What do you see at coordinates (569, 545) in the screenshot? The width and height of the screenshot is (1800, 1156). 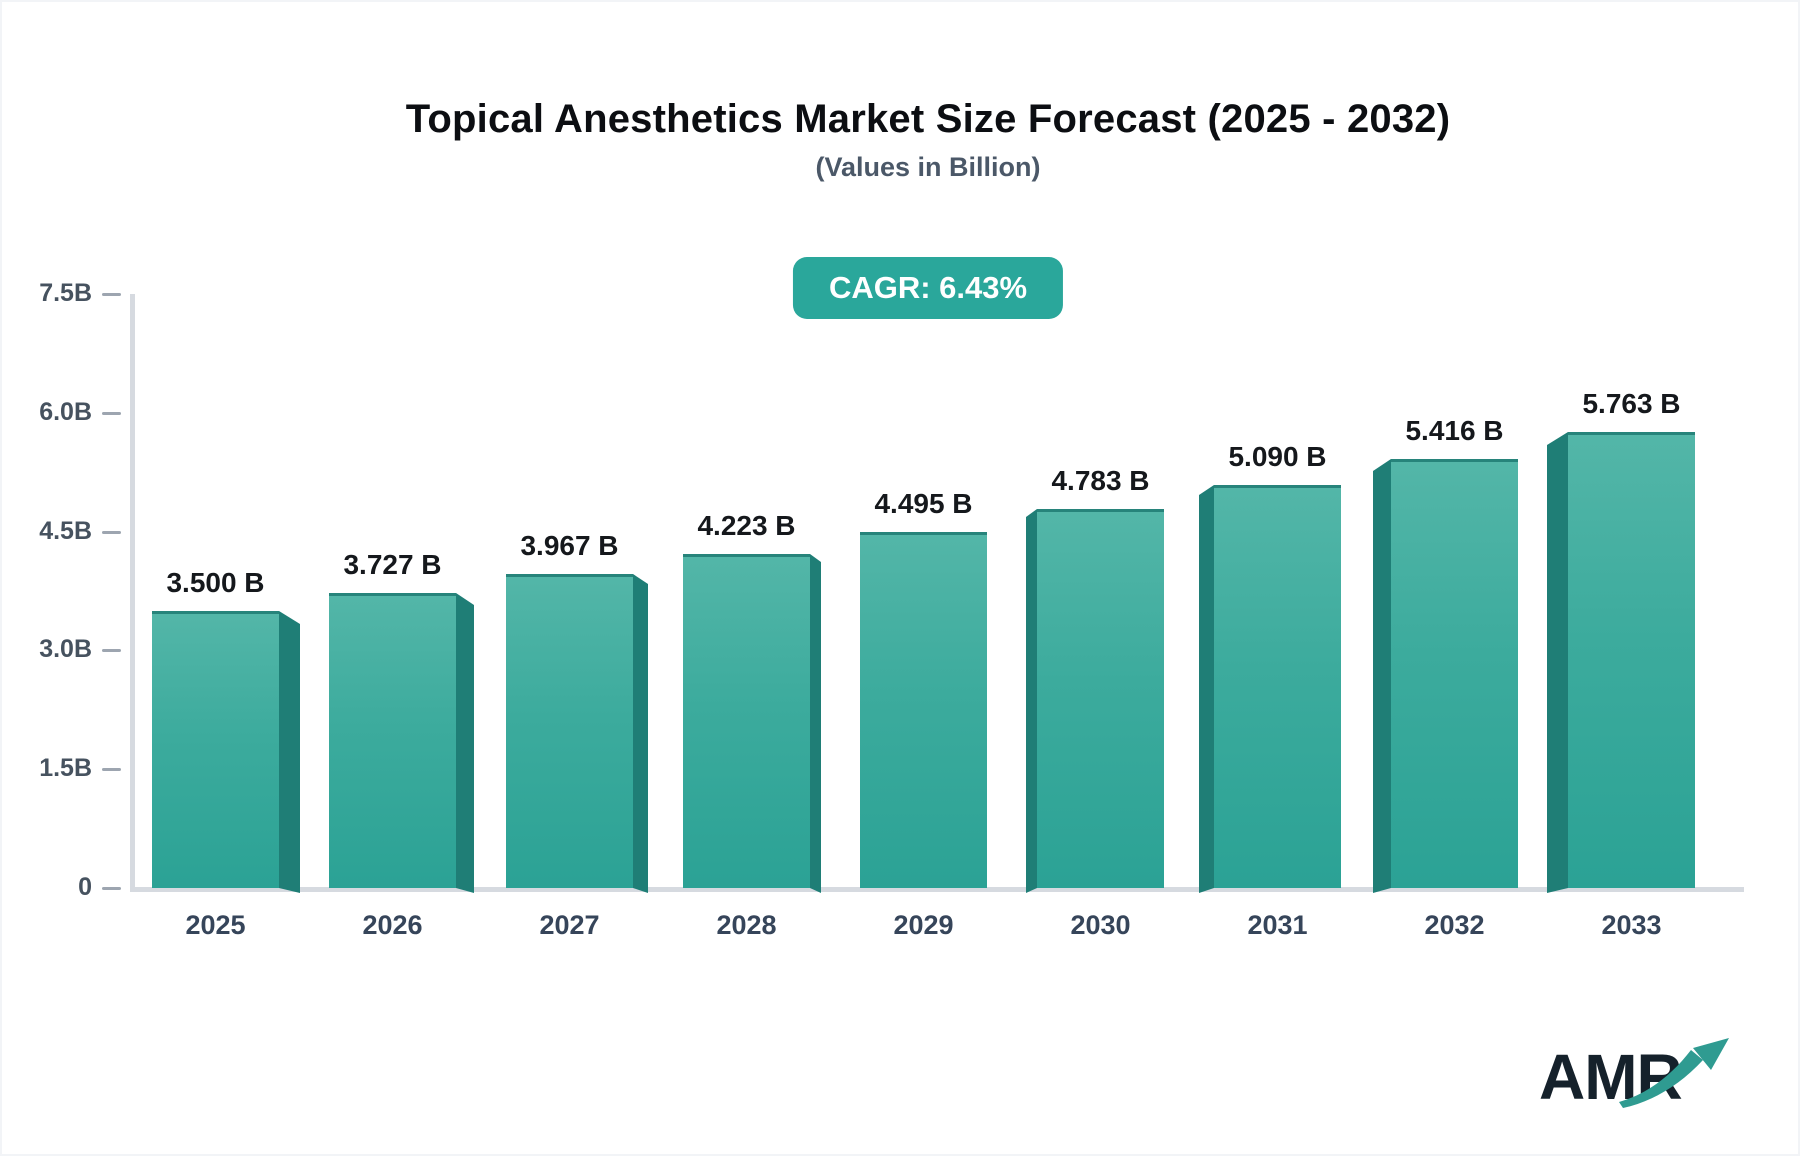 I see `bar-value-label-2027: 3.967 B` at bounding box center [569, 545].